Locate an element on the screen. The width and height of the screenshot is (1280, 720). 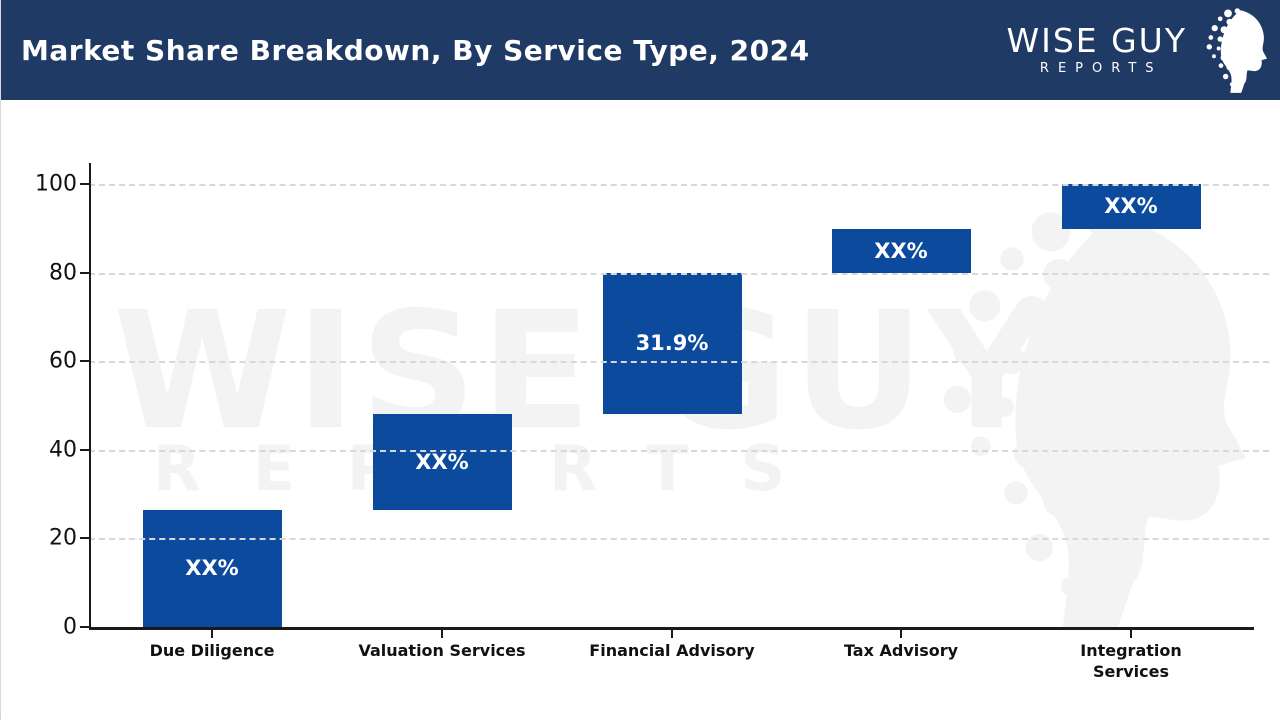
bar-tax-advisory is located at coordinates (901, 250).